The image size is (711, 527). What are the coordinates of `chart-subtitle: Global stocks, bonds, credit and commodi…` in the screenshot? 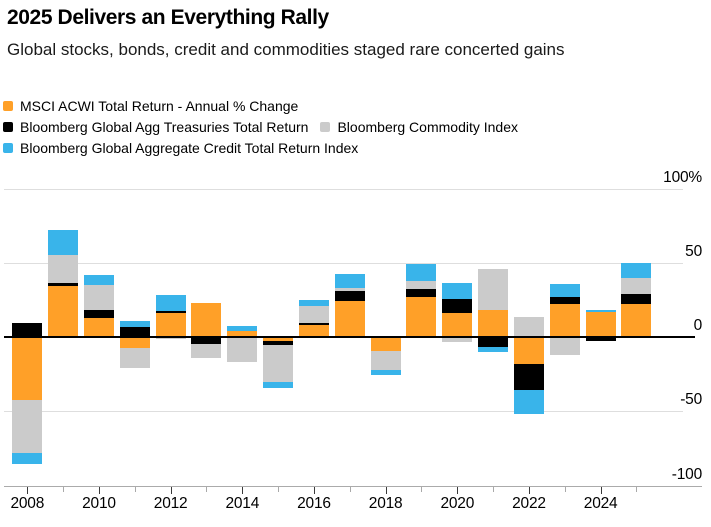 It's located at (286, 49).